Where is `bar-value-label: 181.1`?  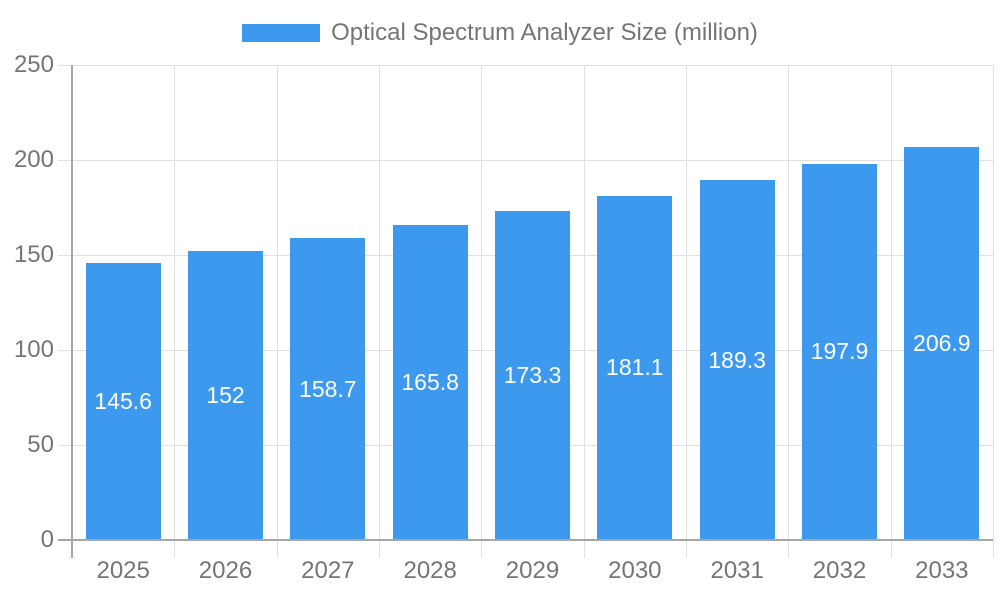 bar-value-label: 181.1 is located at coordinates (635, 367).